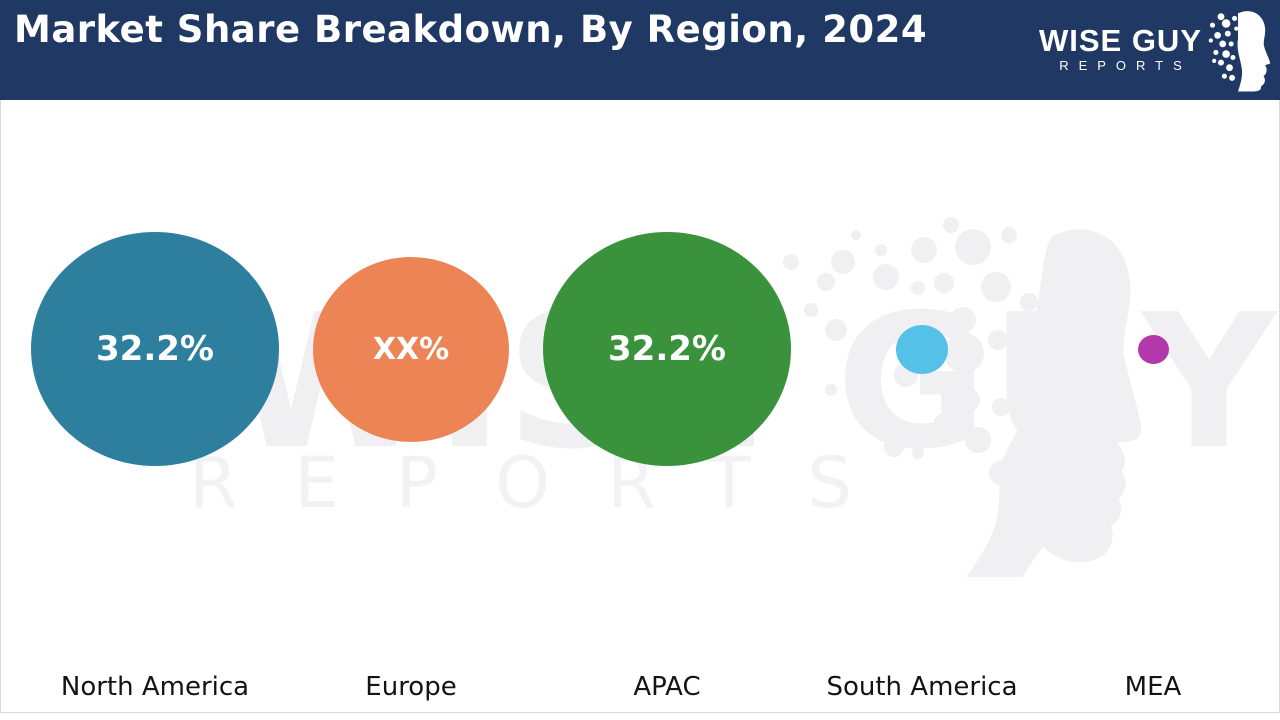 The height and width of the screenshot is (720, 1280). I want to click on bubble-value-north-america: 32.2%, so click(155, 349).